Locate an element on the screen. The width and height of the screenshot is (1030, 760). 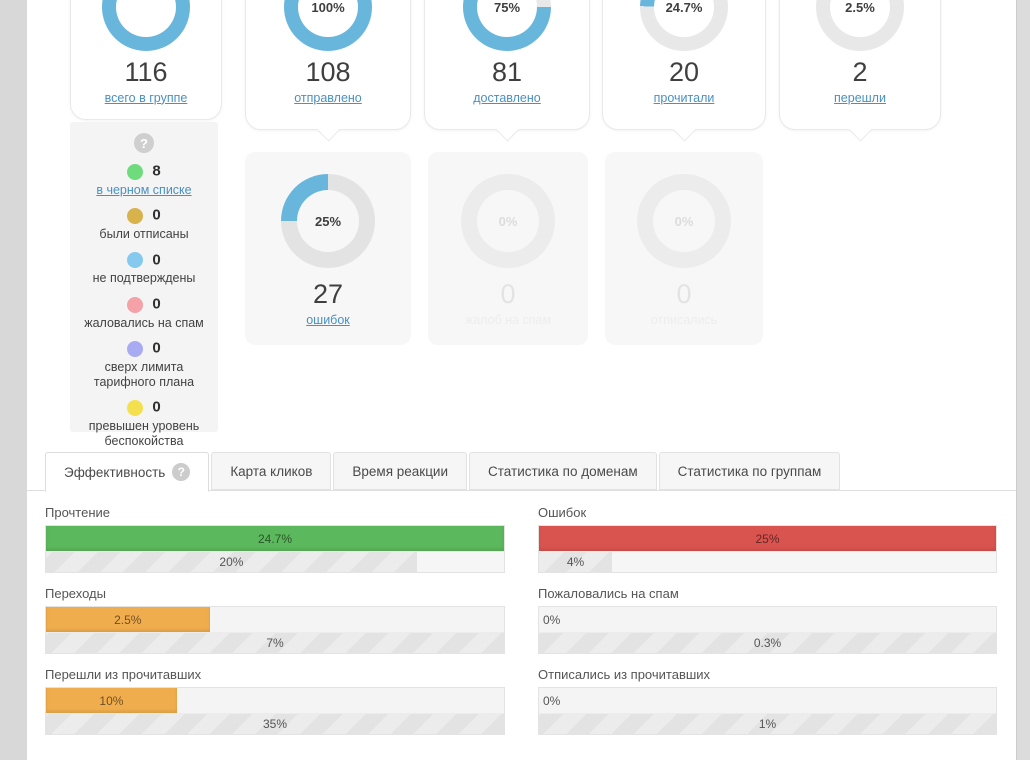
metric-bars: 10% 10% 35% is located at coordinates (275, 711).